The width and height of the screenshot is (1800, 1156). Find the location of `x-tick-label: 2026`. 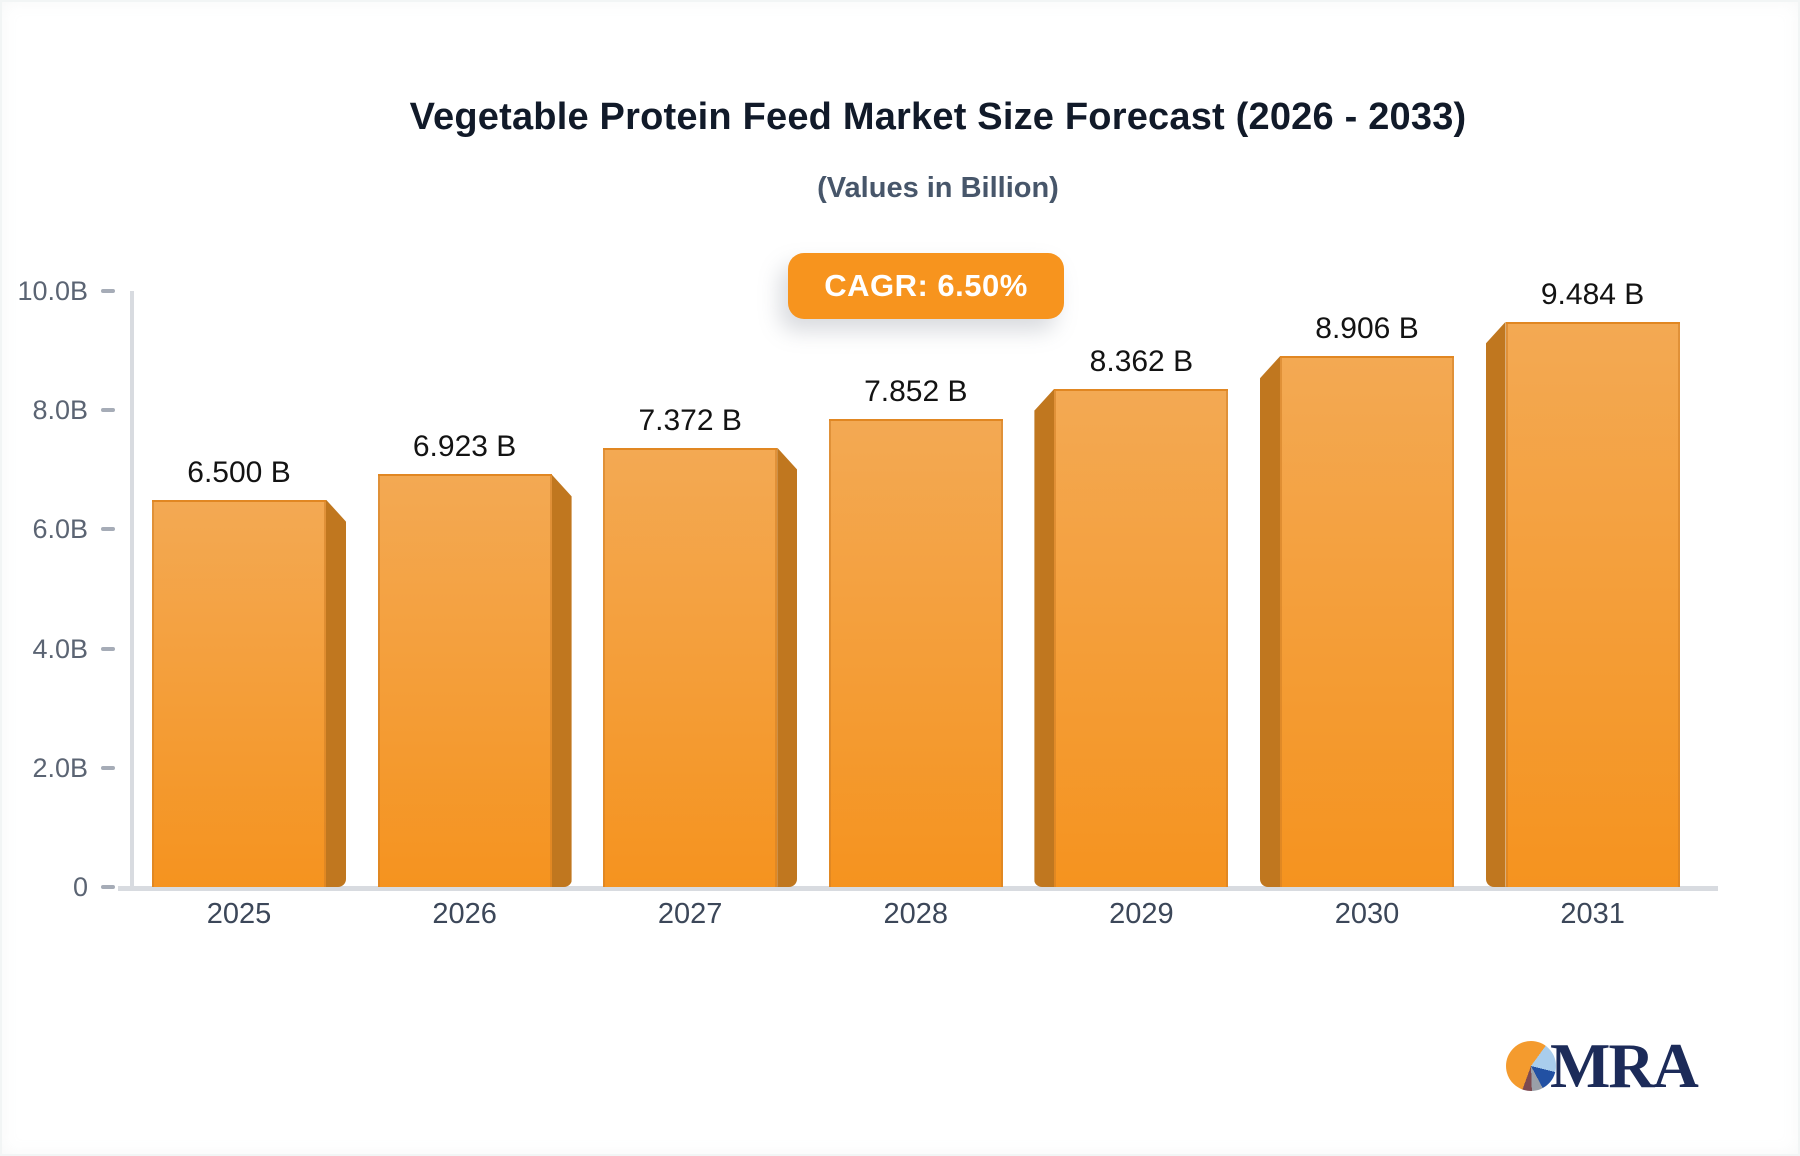

x-tick-label: 2026 is located at coordinates (464, 914).